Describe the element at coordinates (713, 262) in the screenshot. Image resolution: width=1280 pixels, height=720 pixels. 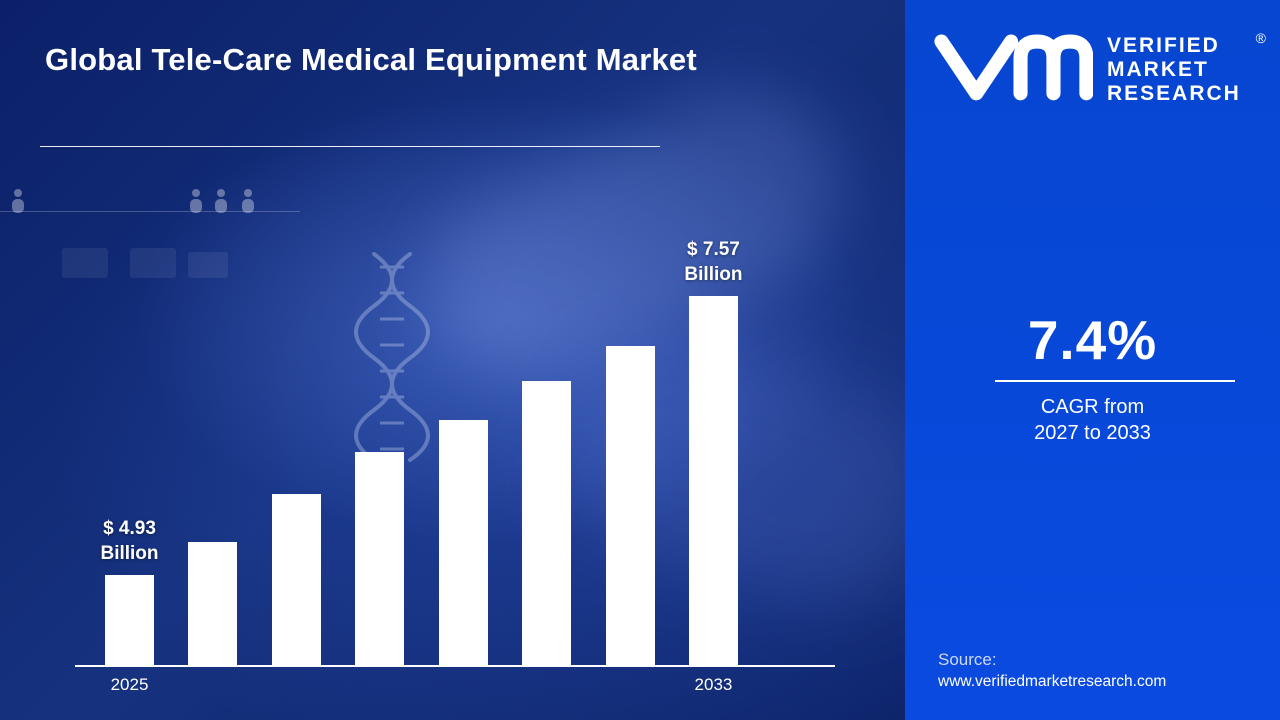
I see `bar-value-label: $ 7.57 Billion` at that location.